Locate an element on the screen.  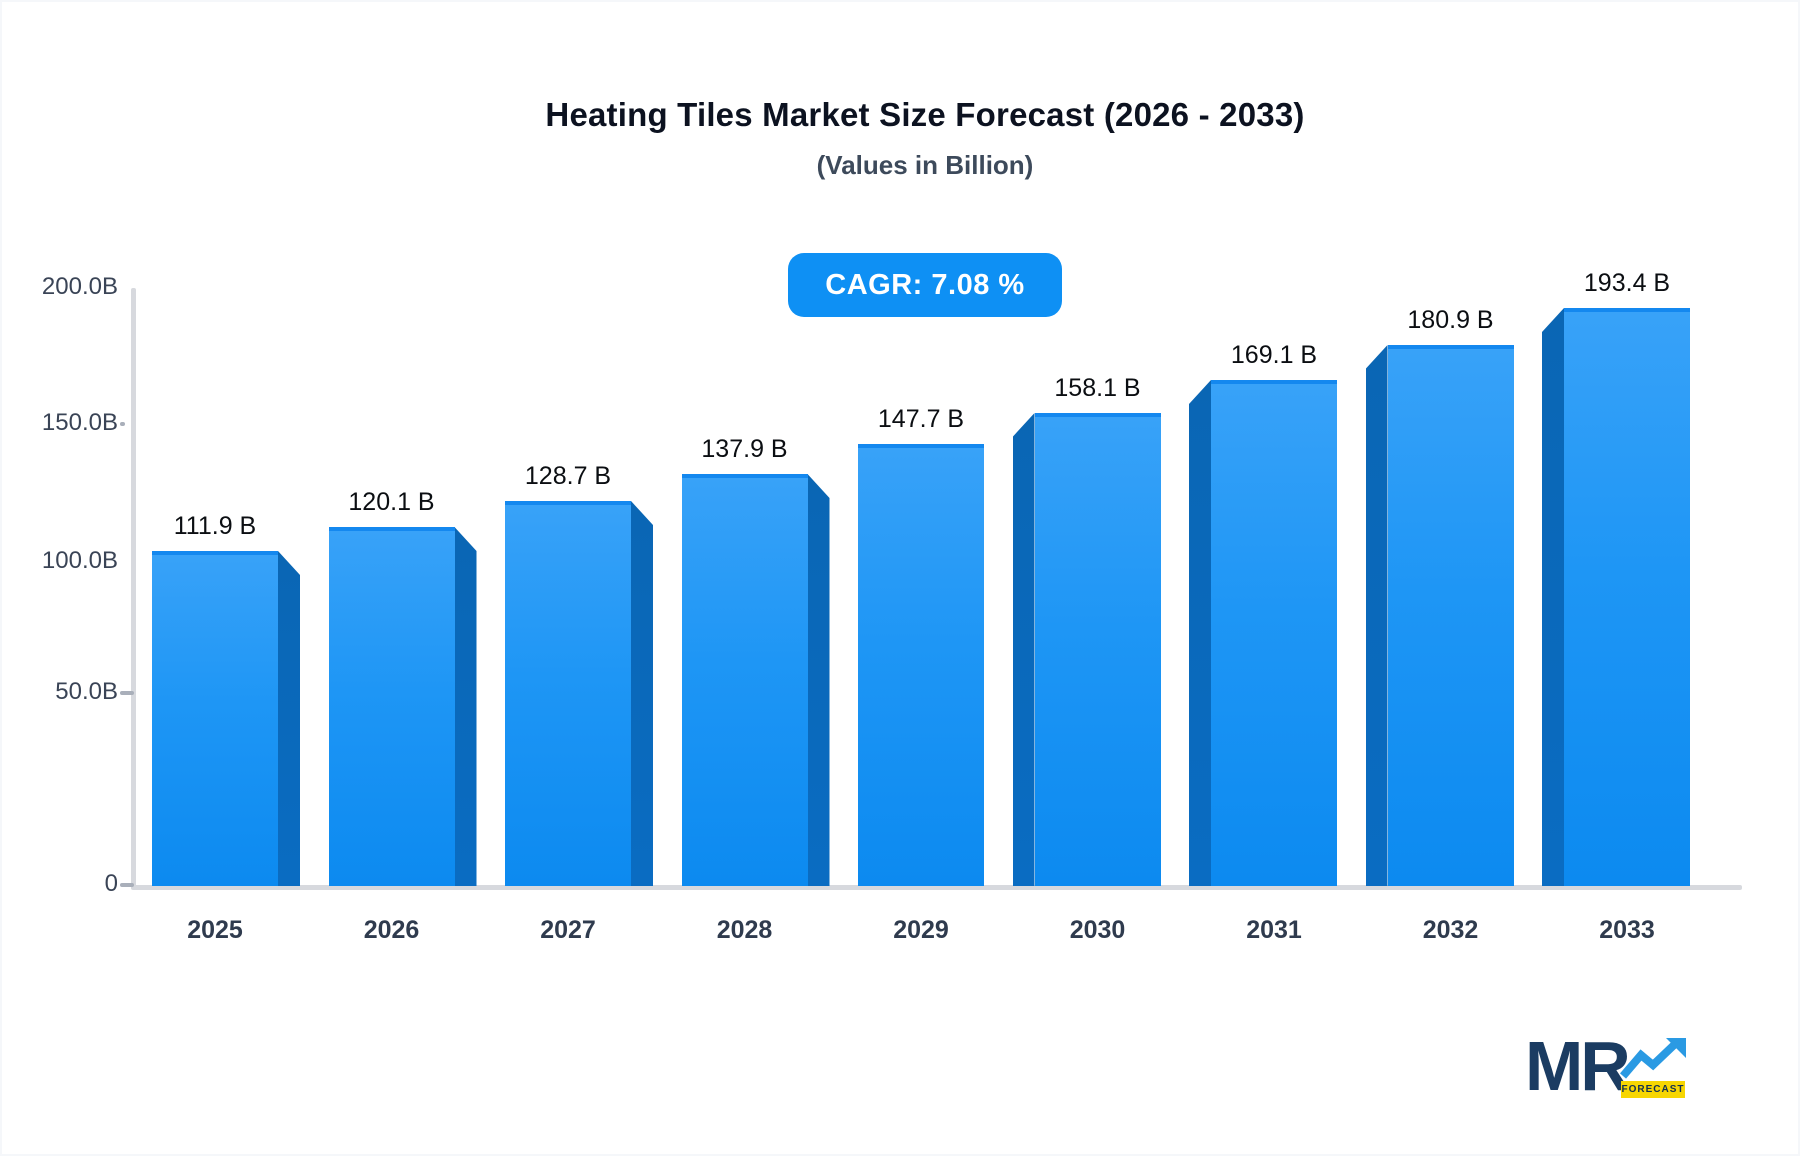
bar-value-label: 111.9 B is located at coordinates (215, 526).